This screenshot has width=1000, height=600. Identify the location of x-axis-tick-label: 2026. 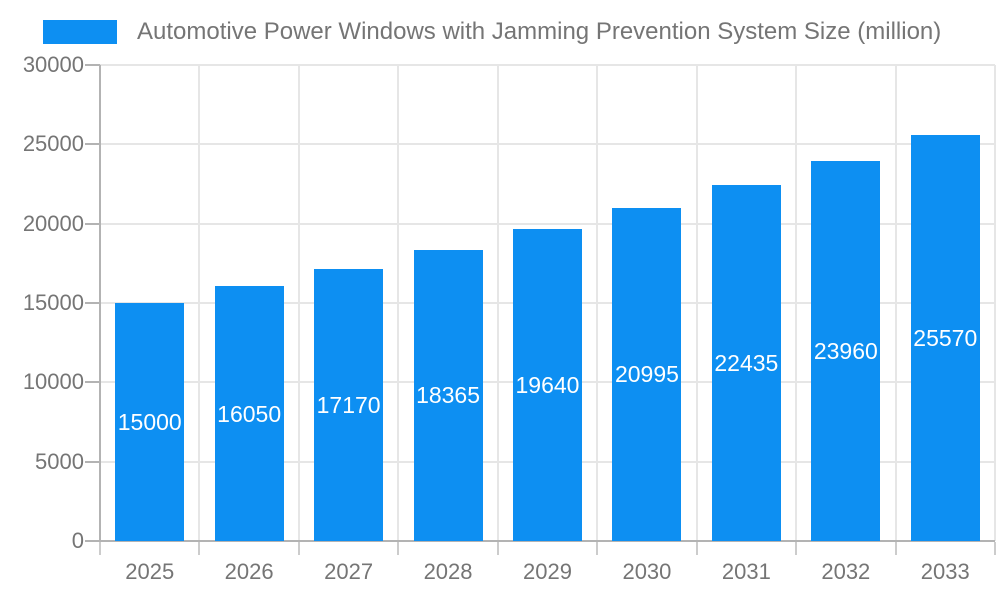
(249, 571).